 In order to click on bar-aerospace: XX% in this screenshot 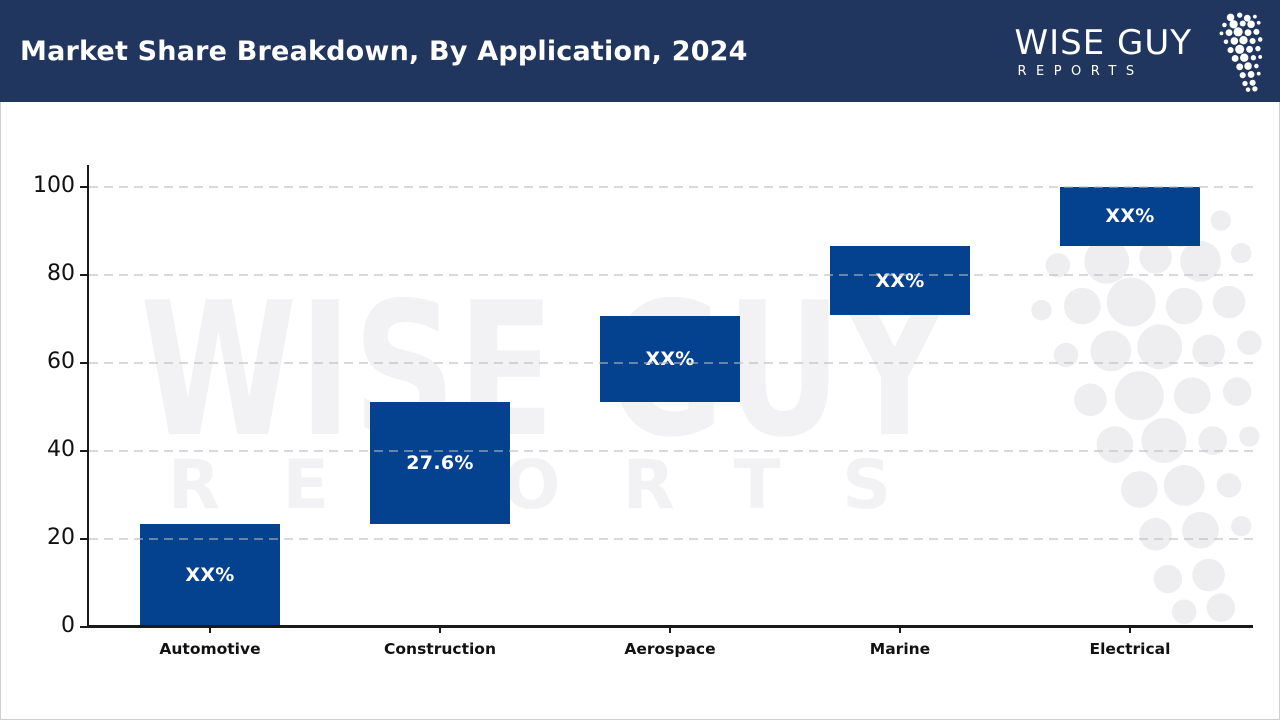, I will do `click(670, 359)`.